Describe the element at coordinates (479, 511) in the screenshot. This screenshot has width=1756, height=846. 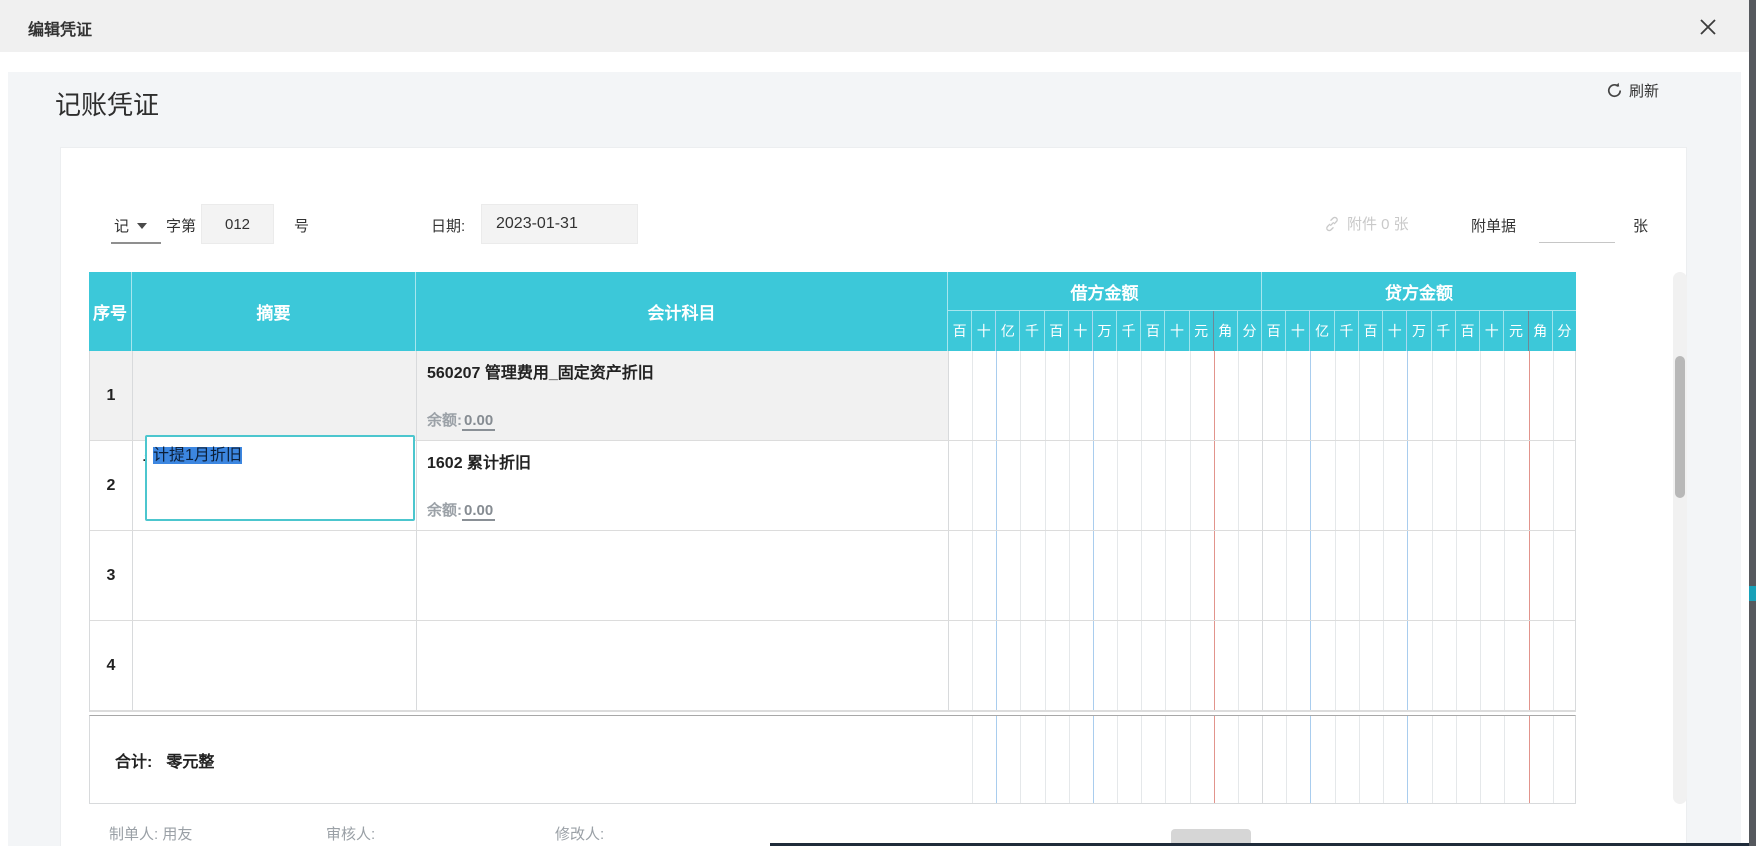
I see `balance-value-link: 0.00` at that location.